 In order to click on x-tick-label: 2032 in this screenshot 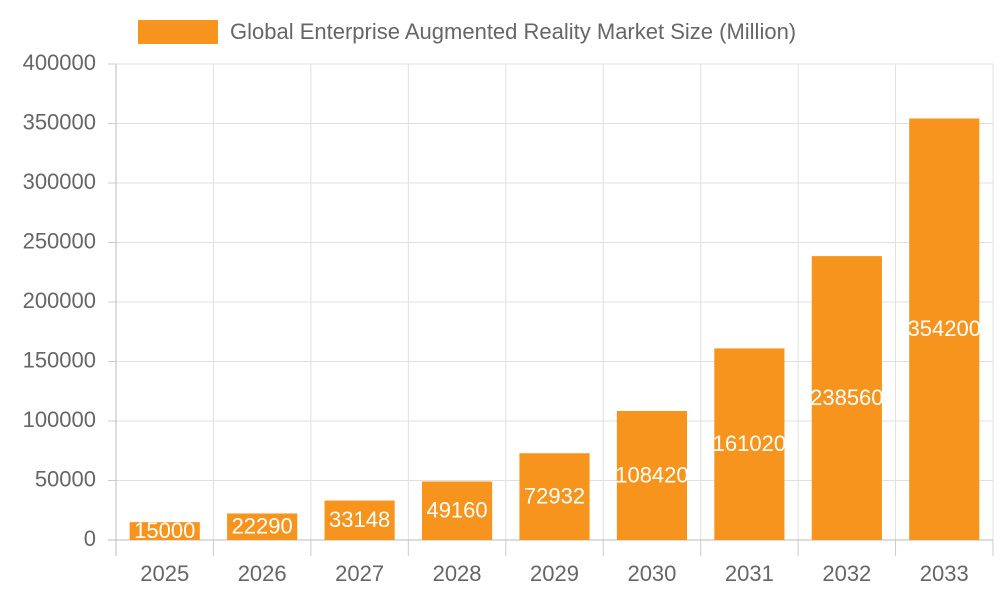, I will do `click(846, 573)`.